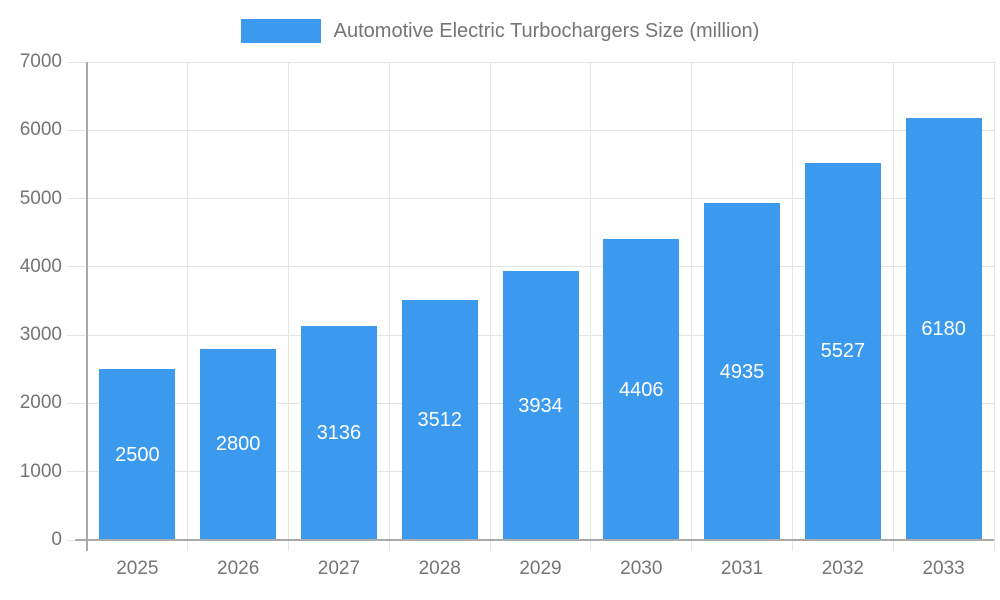  What do you see at coordinates (56, 539) in the screenshot?
I see `y-axis-label: 0` at bounding box center [56, 539].